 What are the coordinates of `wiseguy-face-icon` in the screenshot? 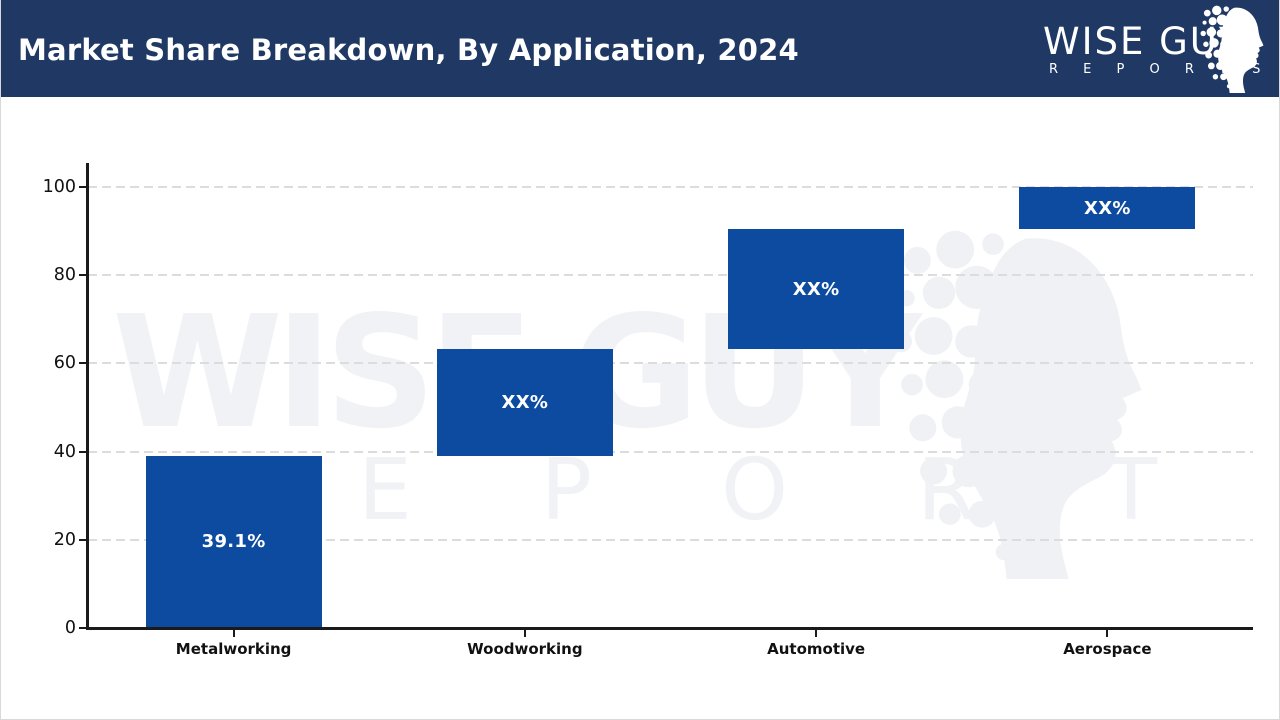 It's located at (1232, 49).